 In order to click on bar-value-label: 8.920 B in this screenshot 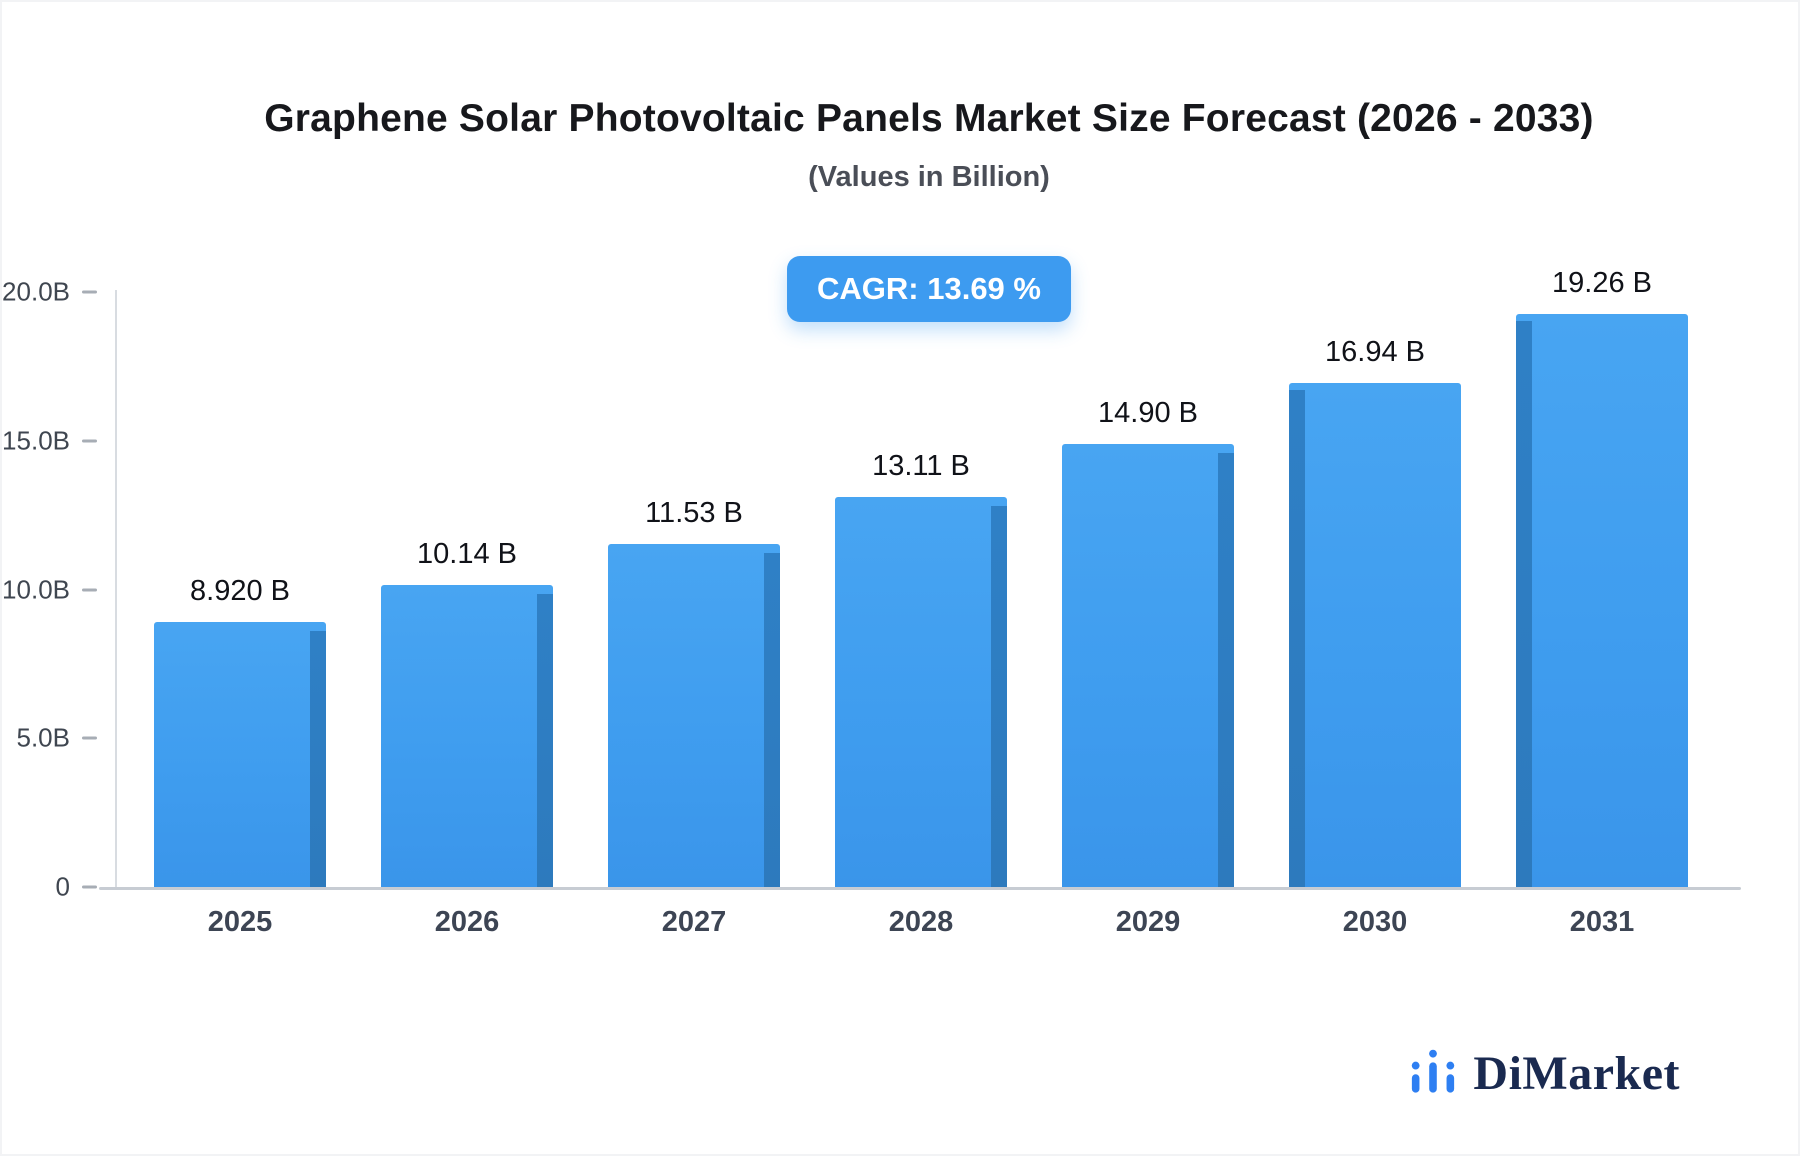, I will do `click(240, 591)`.